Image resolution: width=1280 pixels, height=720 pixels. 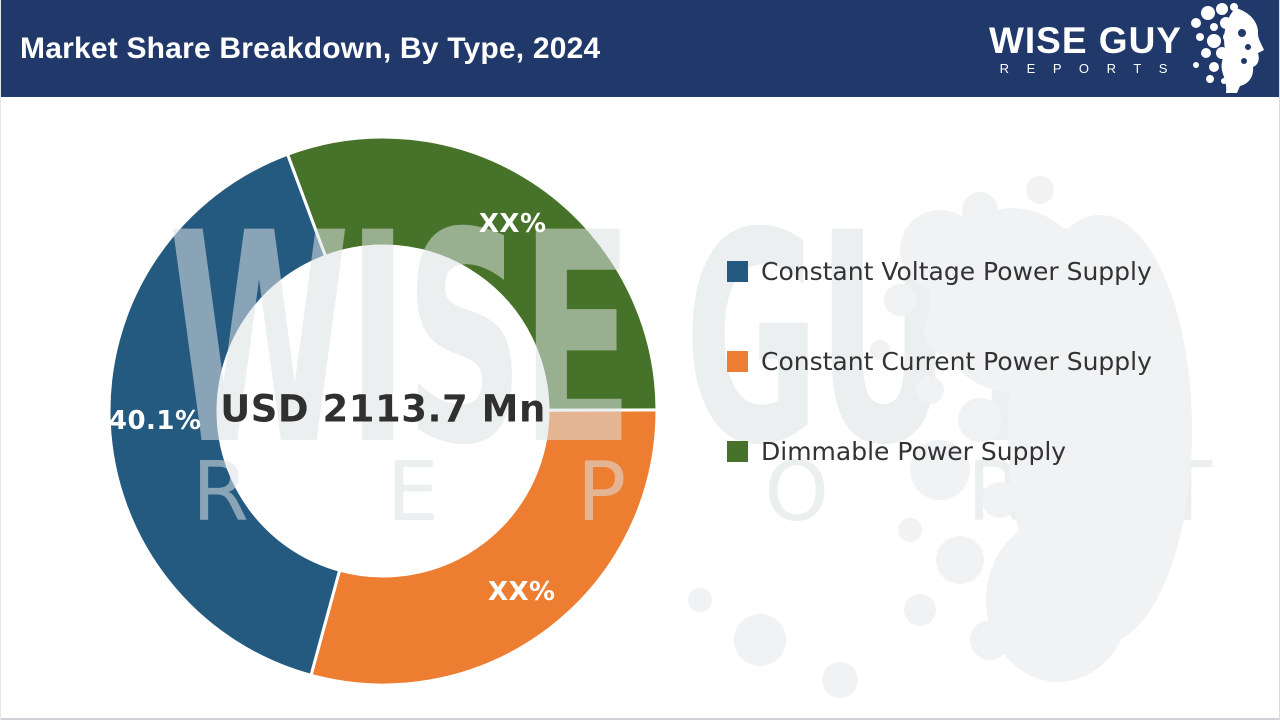 I want to click on legend-label: Constant Current Power Supply, so click(x=956, y=361).